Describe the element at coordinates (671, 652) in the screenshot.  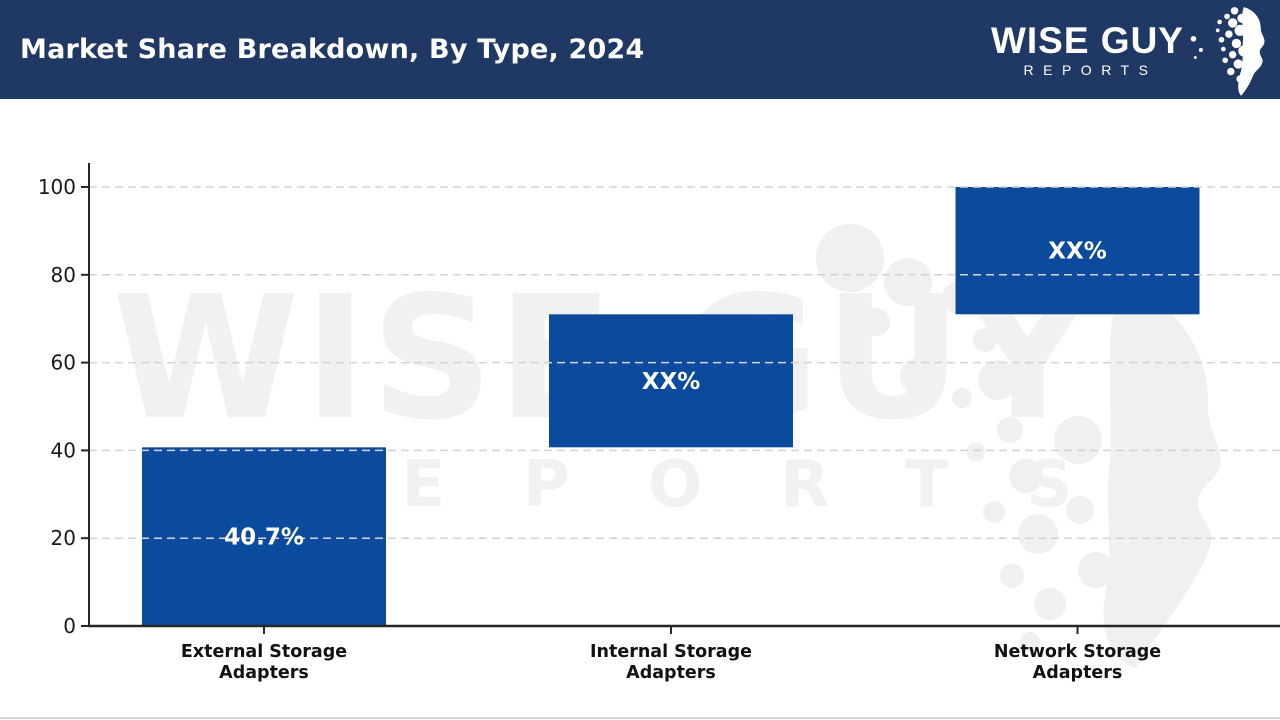
I see `x-category-label: Internal Storage` at that location.